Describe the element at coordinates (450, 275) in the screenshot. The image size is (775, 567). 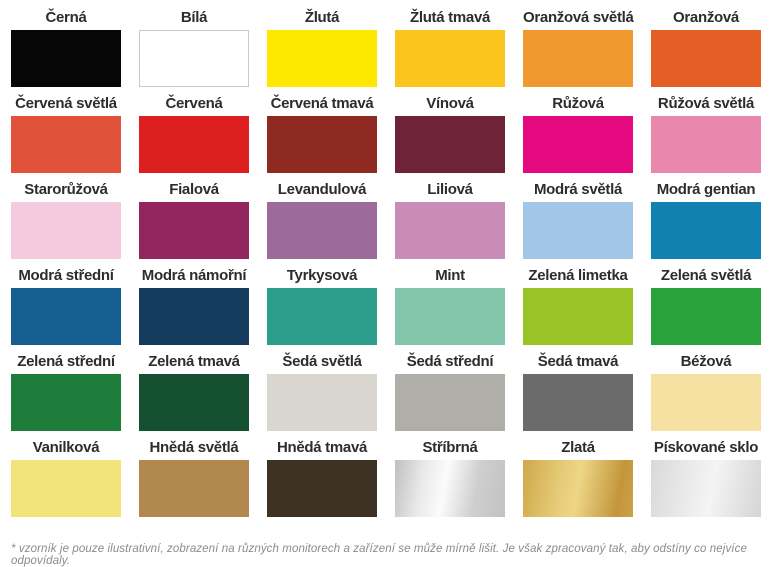
I see `swatch-label: Mint` at that location.